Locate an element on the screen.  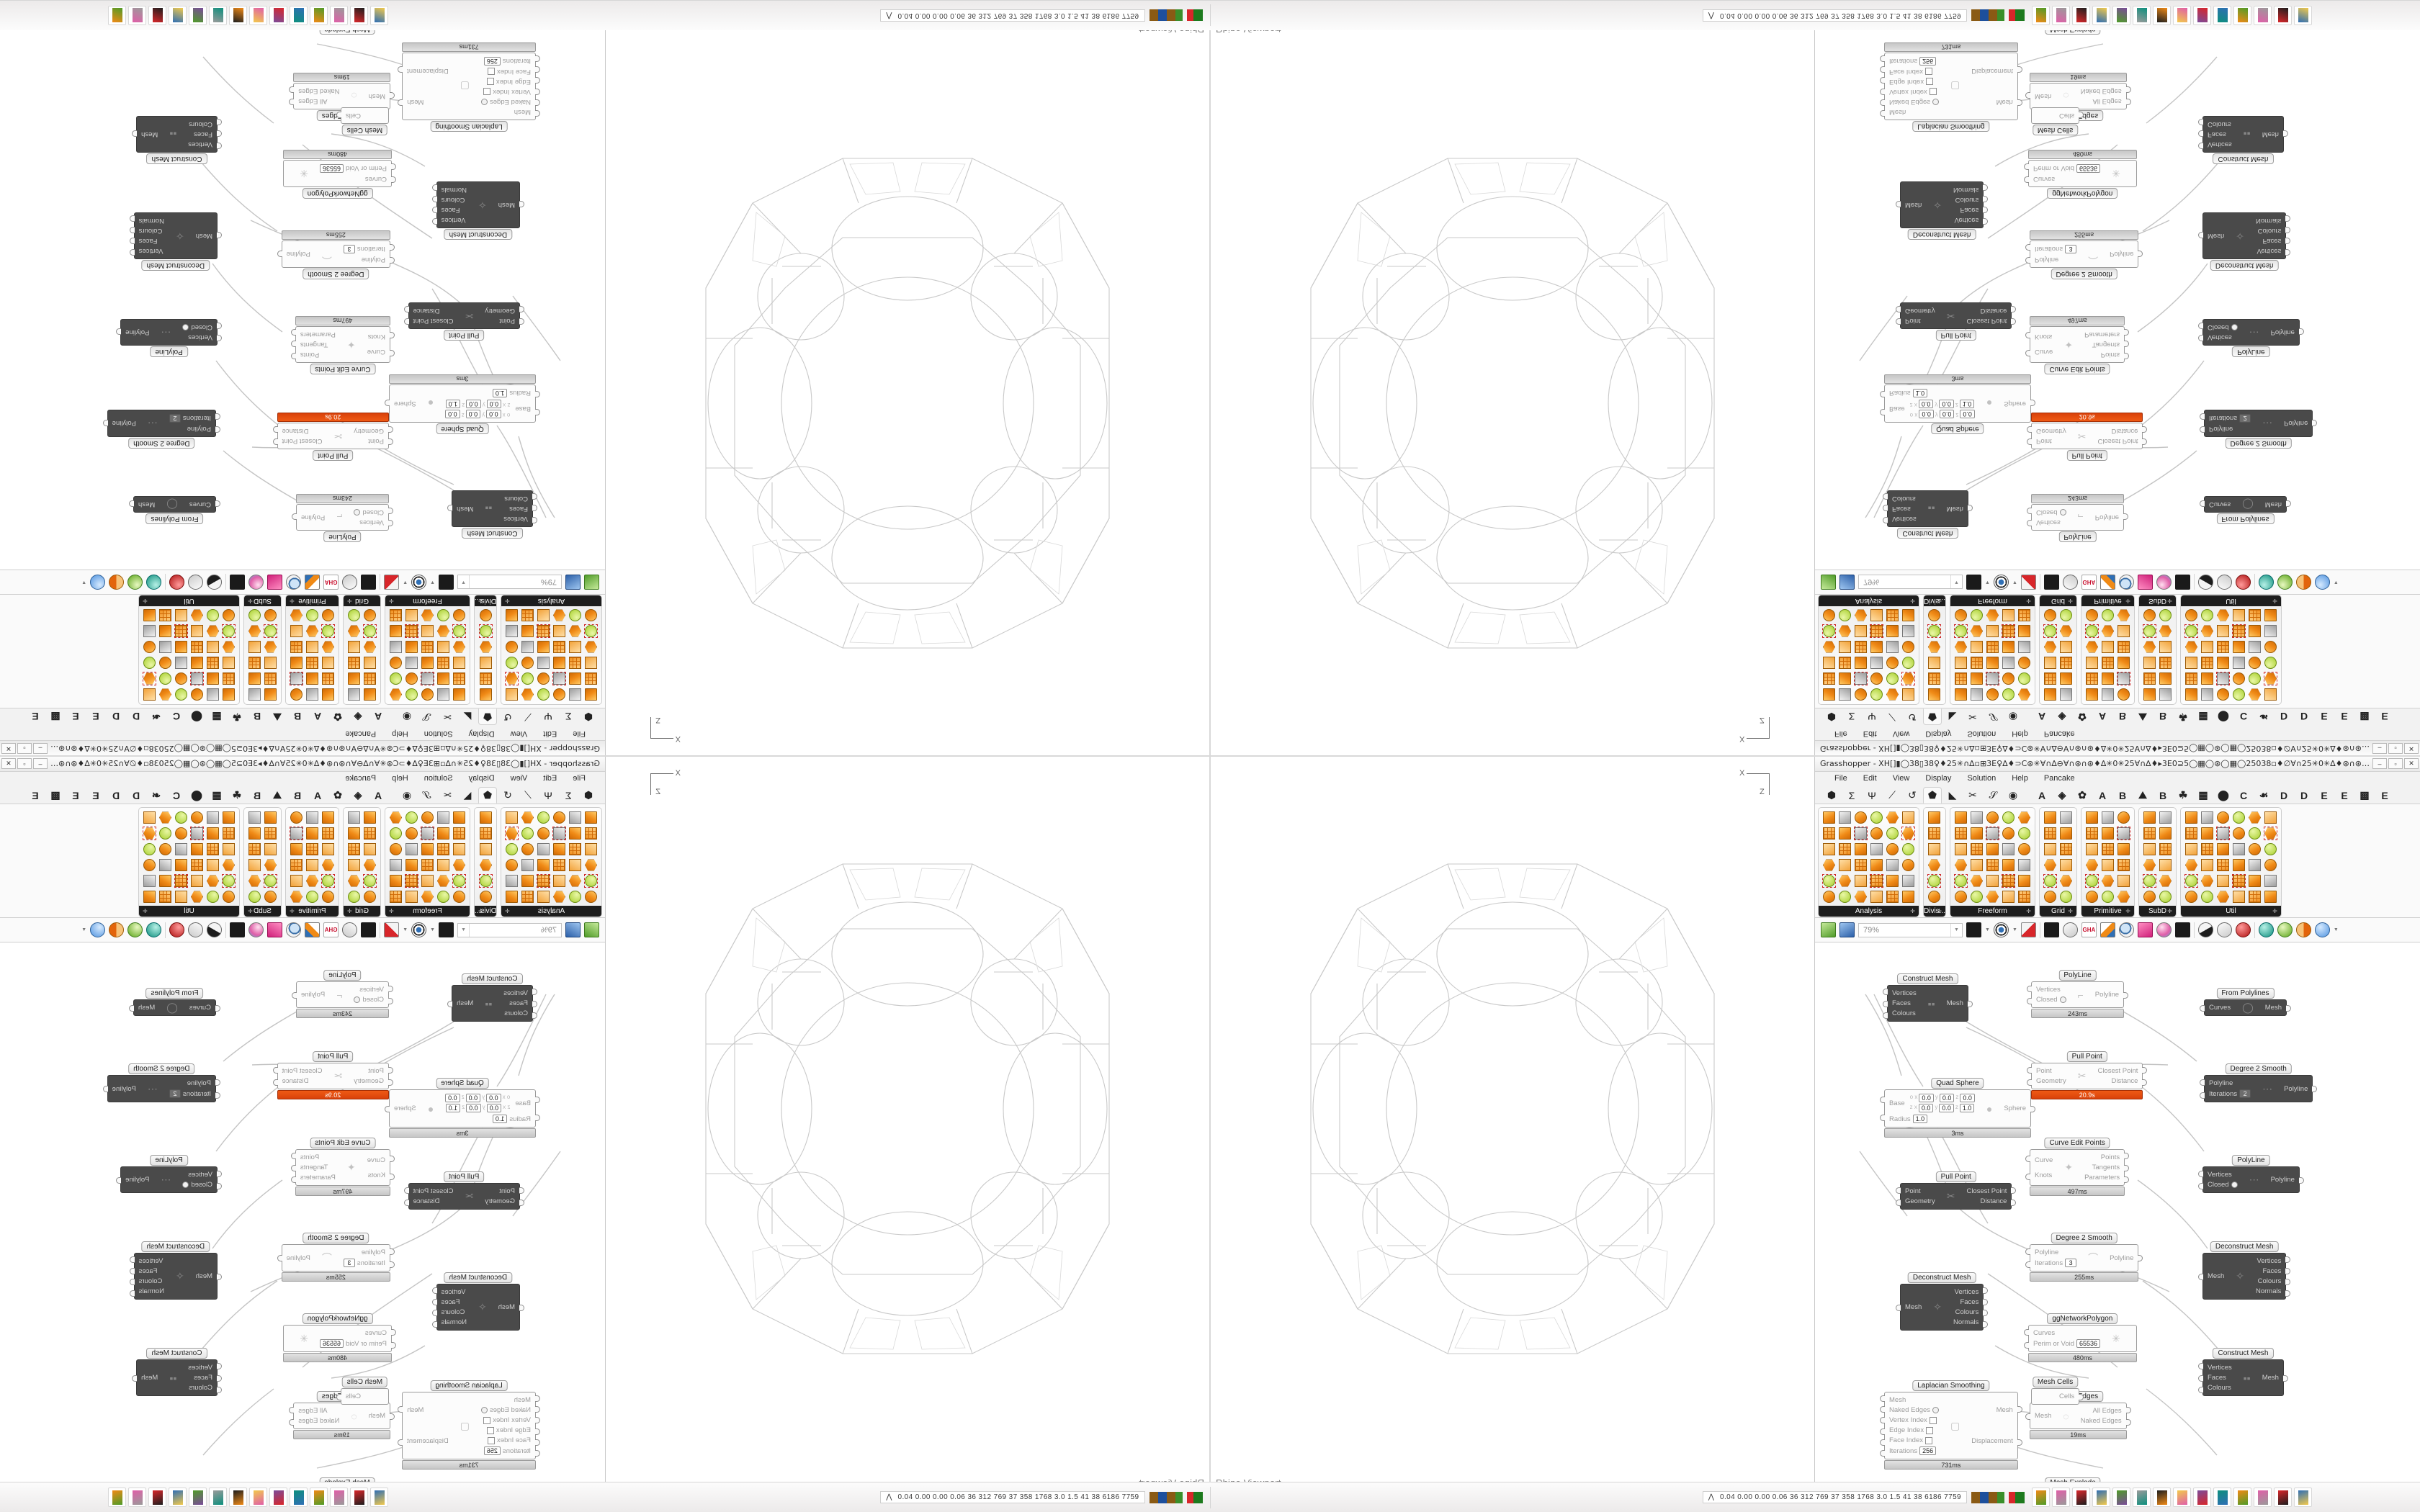
ribbon-group-freeform: Freeform ✛ is located at coordinates (1992, 650).